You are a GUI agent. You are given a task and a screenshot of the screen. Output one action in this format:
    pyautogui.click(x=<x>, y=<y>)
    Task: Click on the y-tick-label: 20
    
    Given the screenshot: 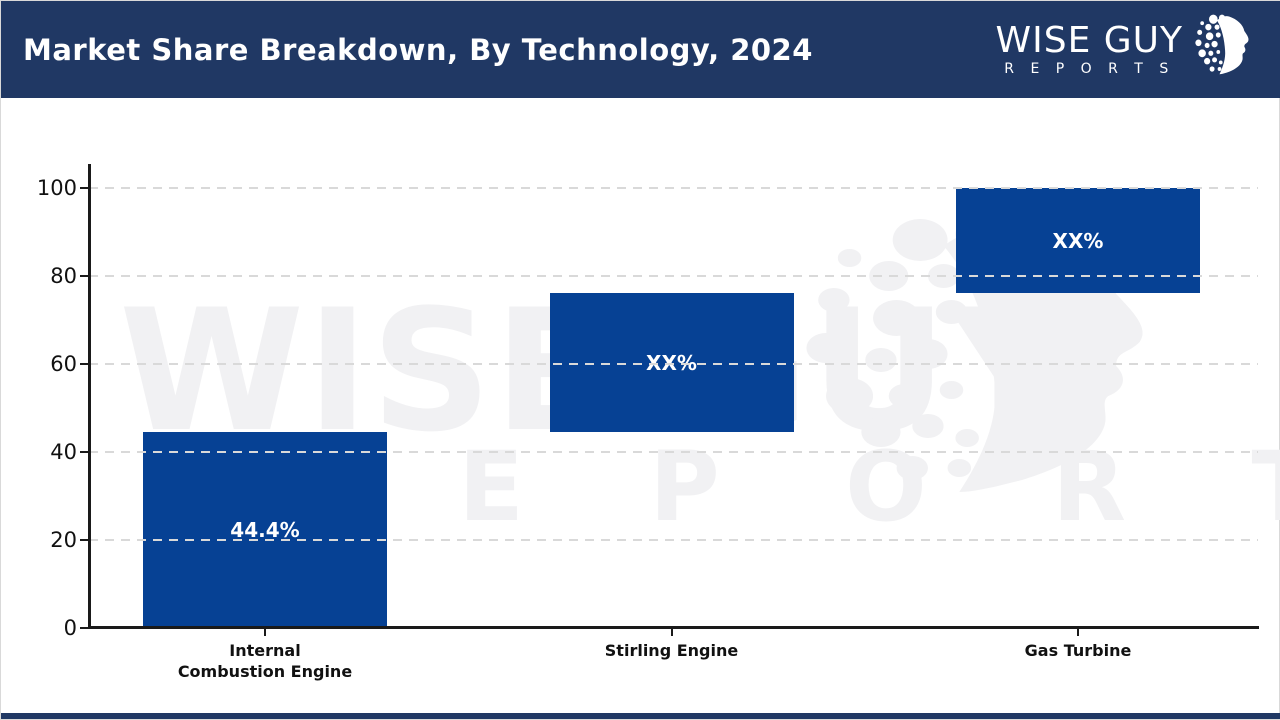 What is the action you would take?
    pyautogui.click(x=63, y=539)
    